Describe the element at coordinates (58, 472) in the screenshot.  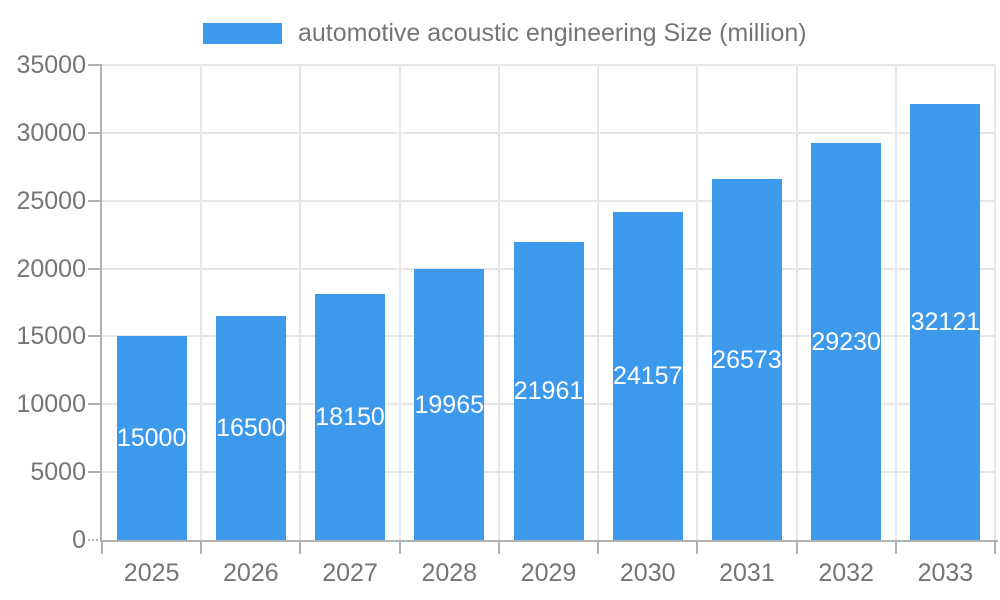
I see `y-tick-label: 5000` at that location.